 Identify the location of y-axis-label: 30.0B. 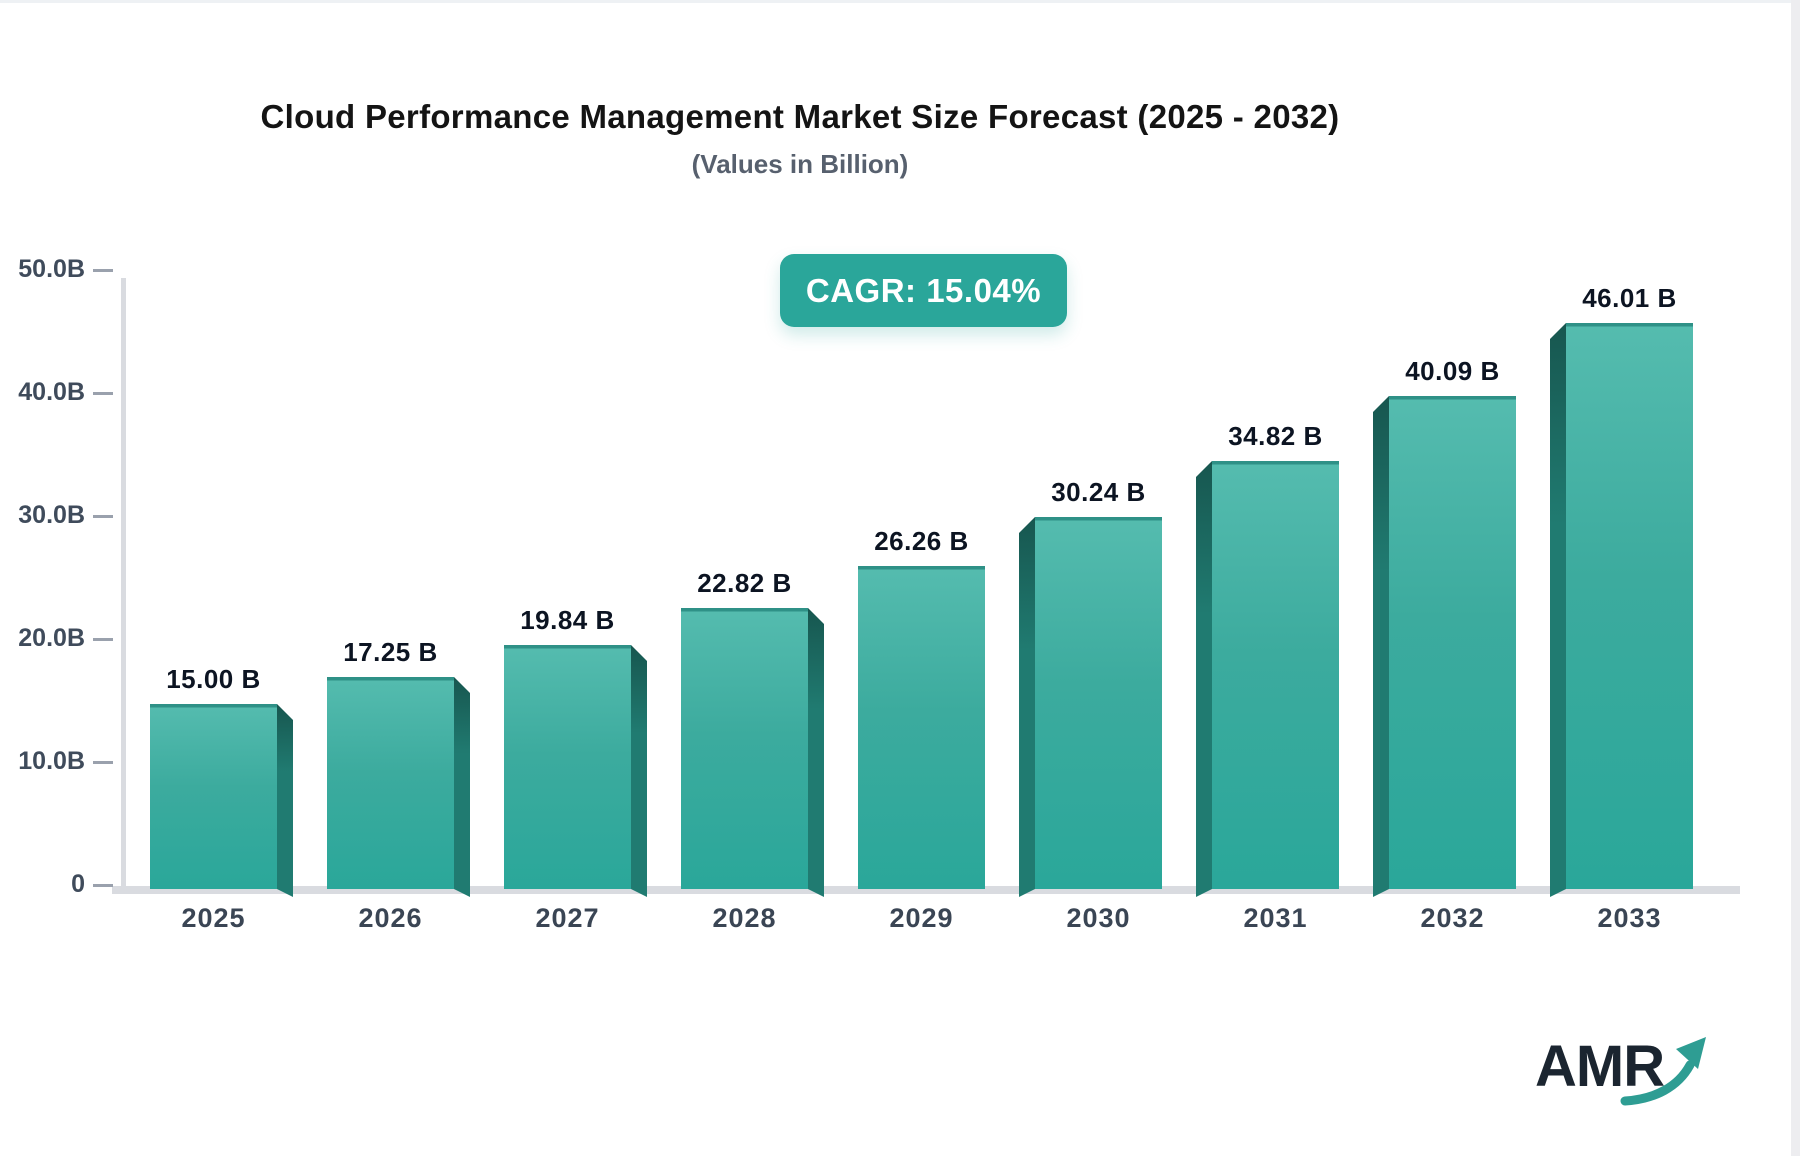
(51, 515).